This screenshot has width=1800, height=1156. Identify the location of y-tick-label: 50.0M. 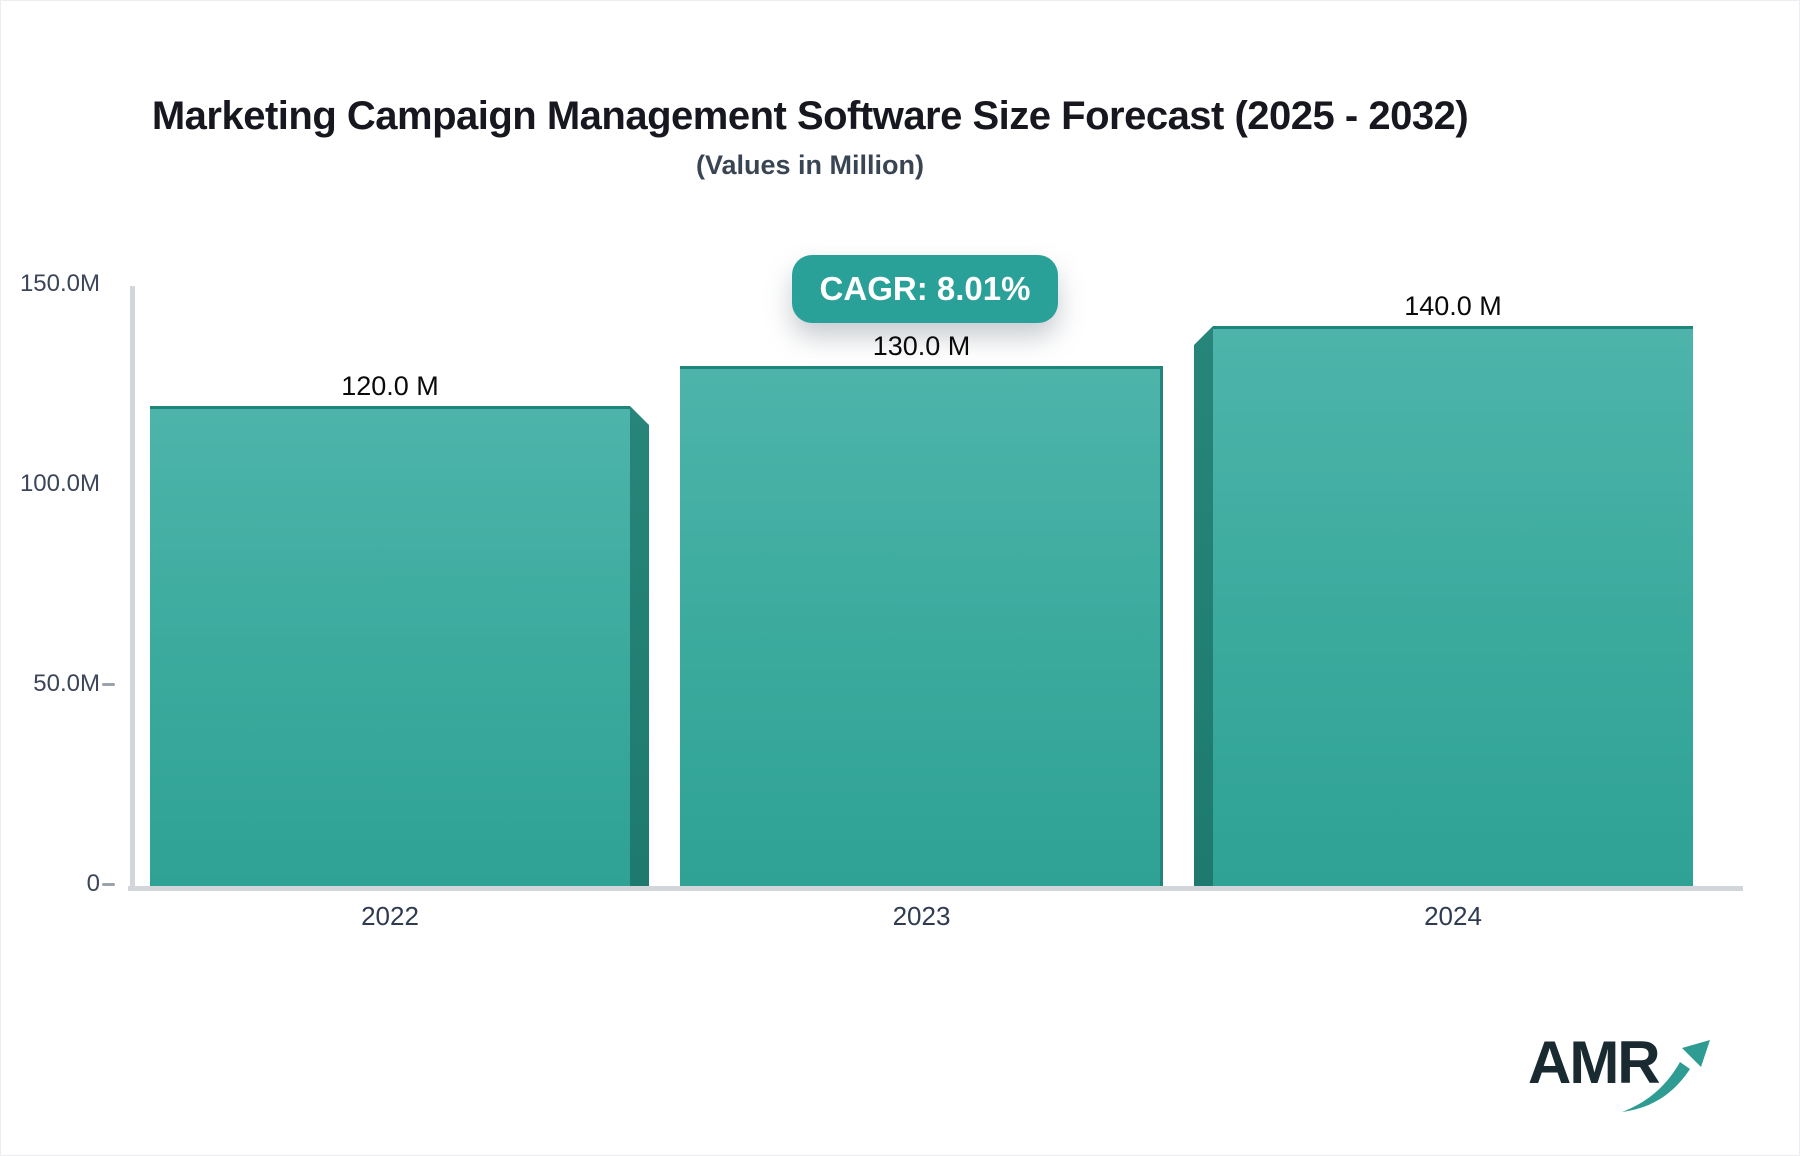
(66, 683).